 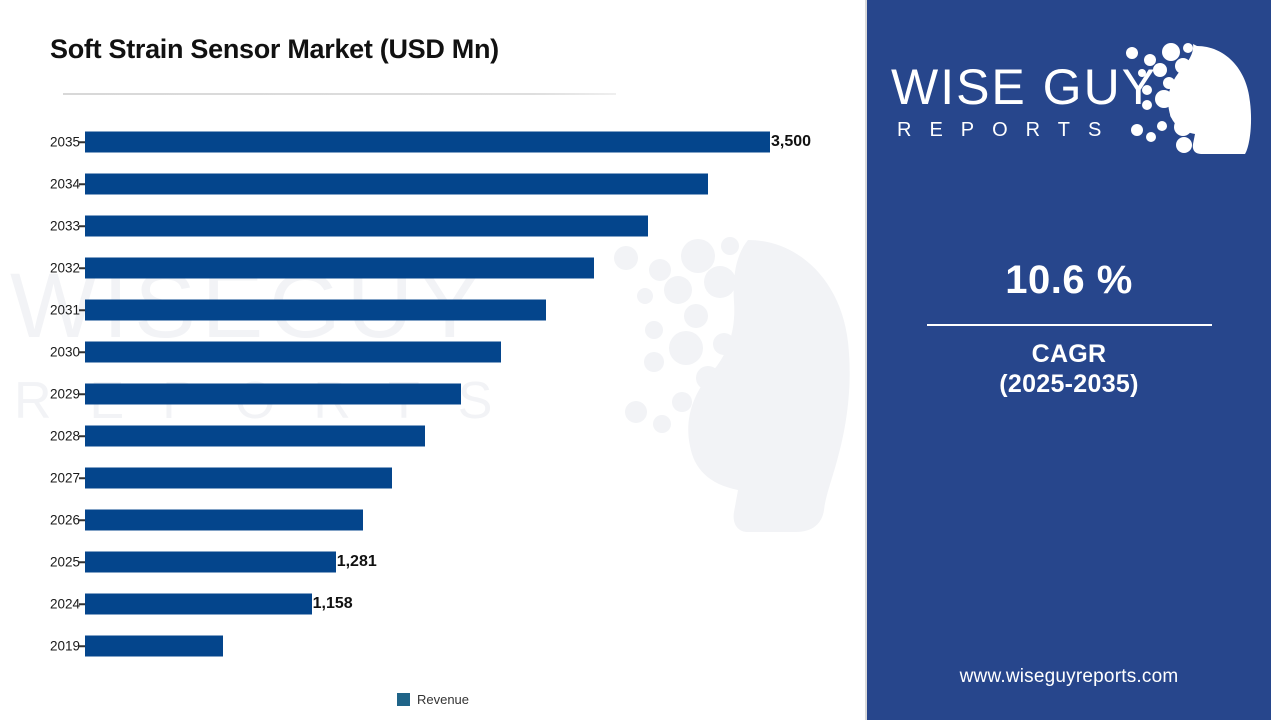 I want to click on cagr-caption: CAGR (2025-2035), so click(x=1069, y=369).